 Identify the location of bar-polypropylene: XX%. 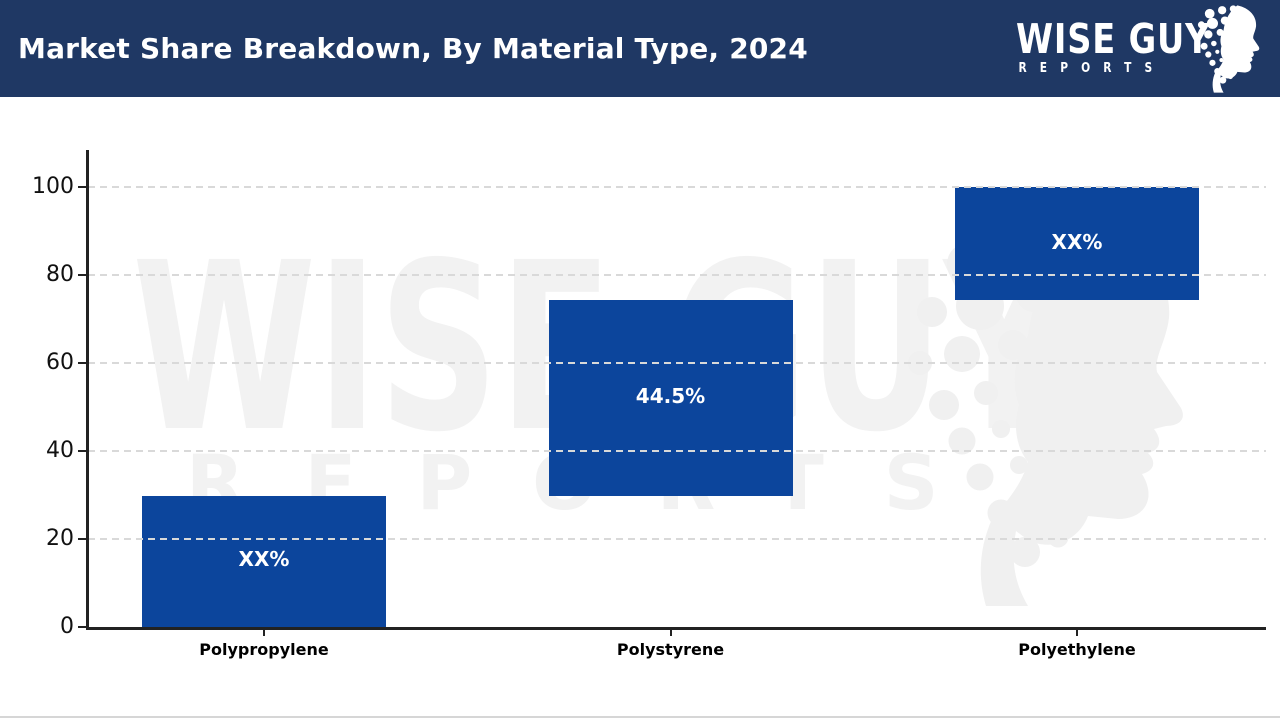
(264, 561).